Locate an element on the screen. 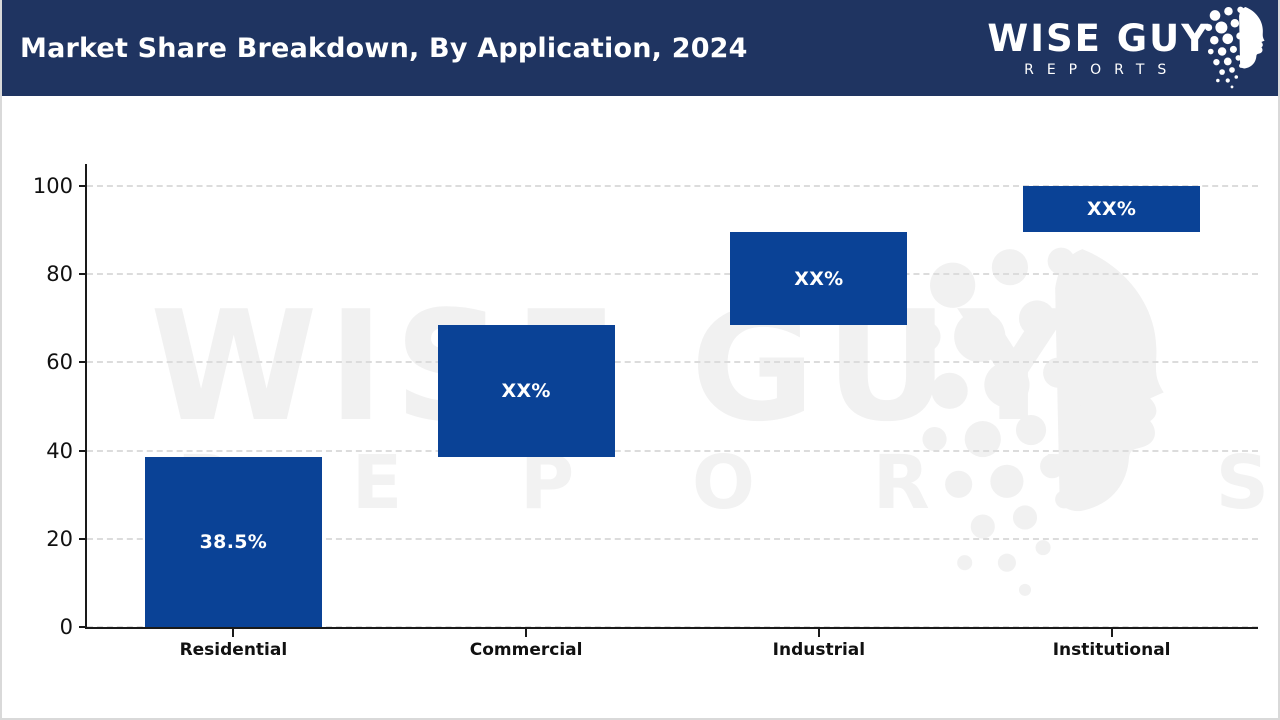 The width and height of the screenshot is (1280, 720). bar-institutional: XX% is located at coordinates (1112, 209).